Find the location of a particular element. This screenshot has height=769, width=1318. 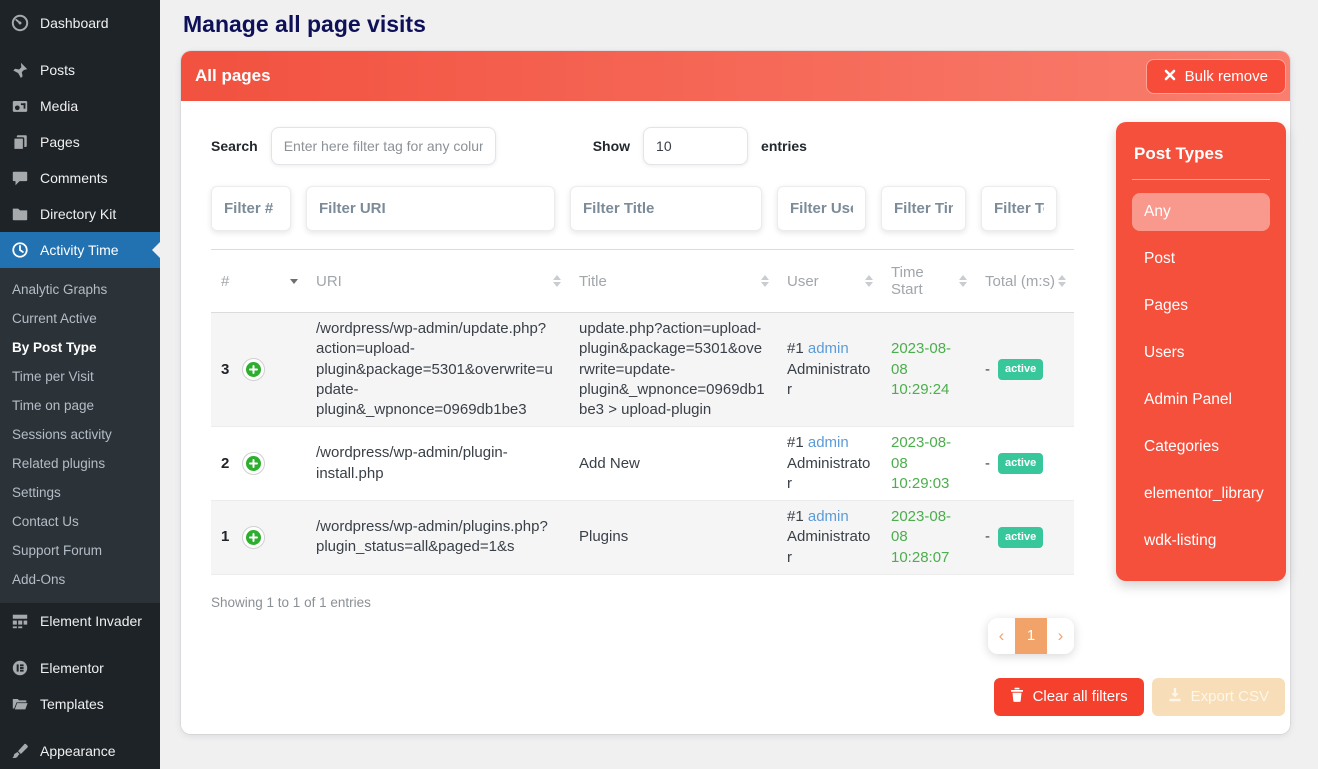

total-value: - is located at coordinates (987, 537).